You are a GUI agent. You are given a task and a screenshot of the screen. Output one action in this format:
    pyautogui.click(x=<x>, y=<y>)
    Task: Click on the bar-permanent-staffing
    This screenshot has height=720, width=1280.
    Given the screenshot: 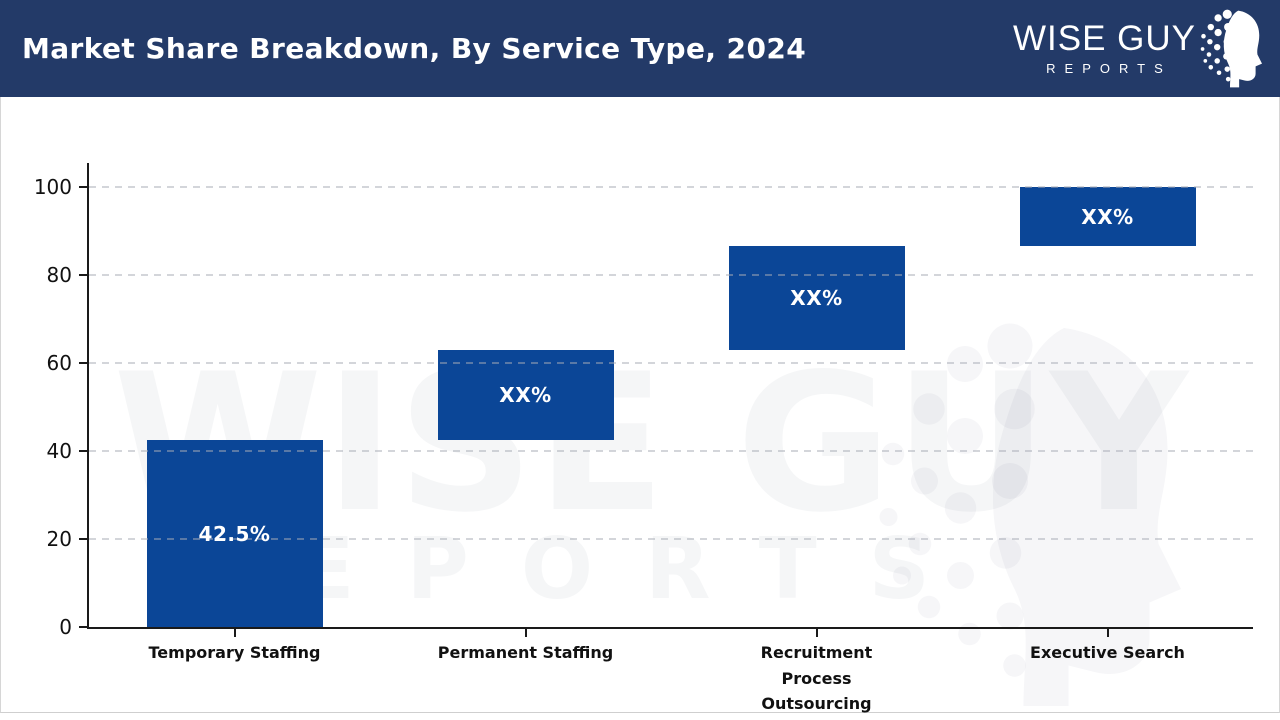 What is the action you would take?
    pyautogui.click(x=525, y=394)
    